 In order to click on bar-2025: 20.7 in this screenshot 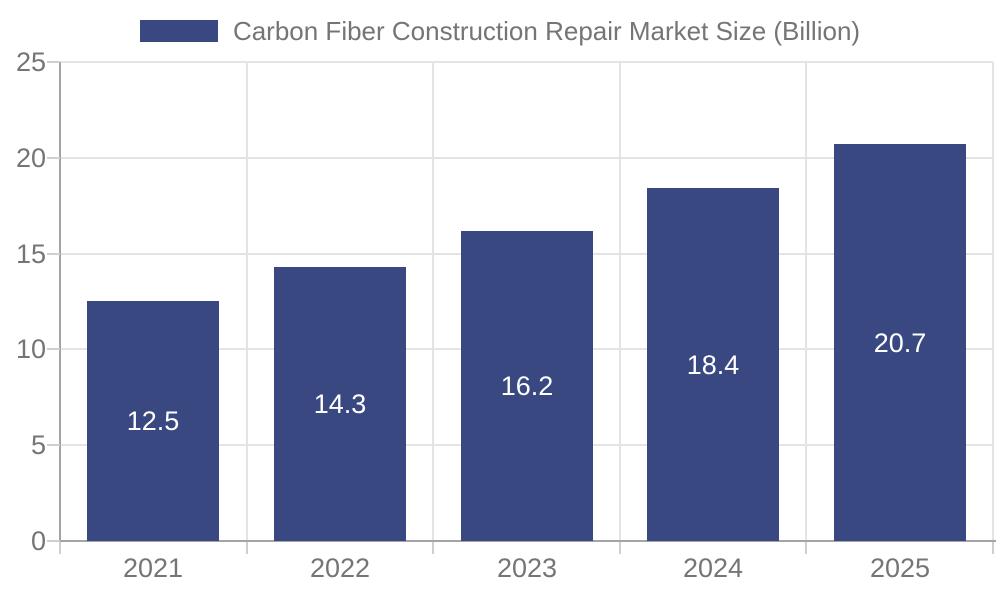, I will do `click(900, 342)`.